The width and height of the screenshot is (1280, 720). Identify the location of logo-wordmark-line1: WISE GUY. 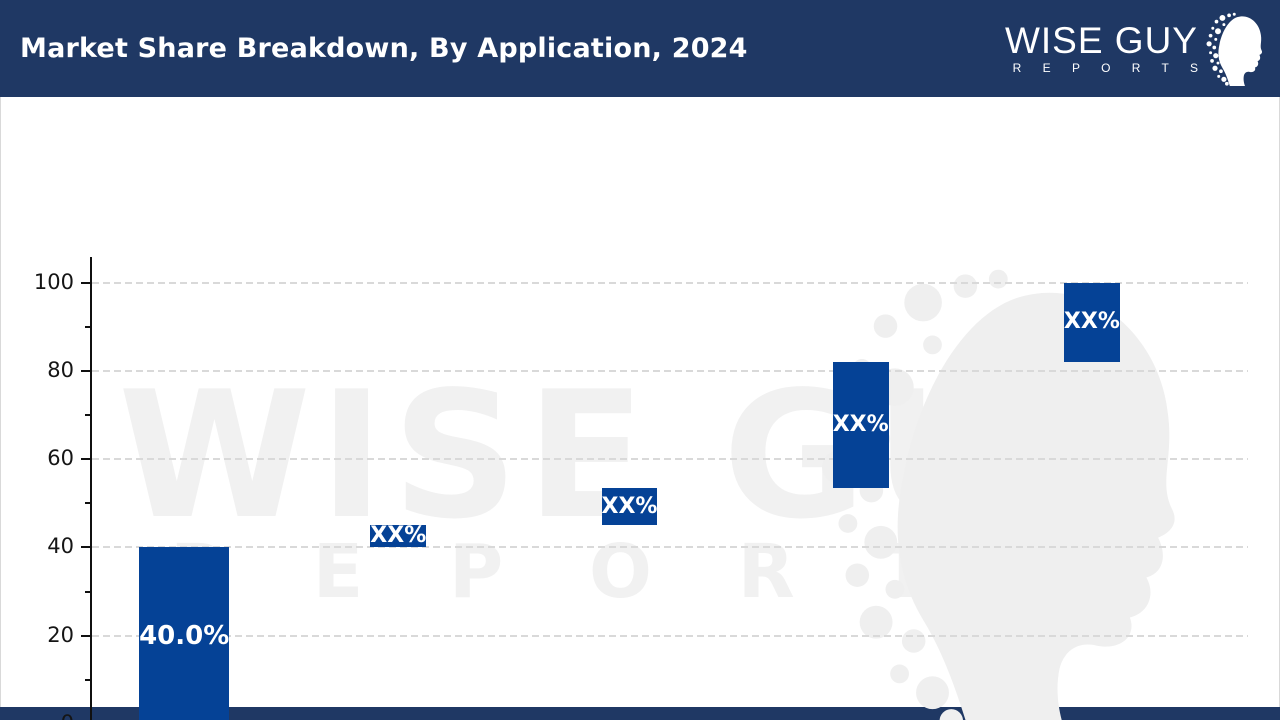
(1101, 40).